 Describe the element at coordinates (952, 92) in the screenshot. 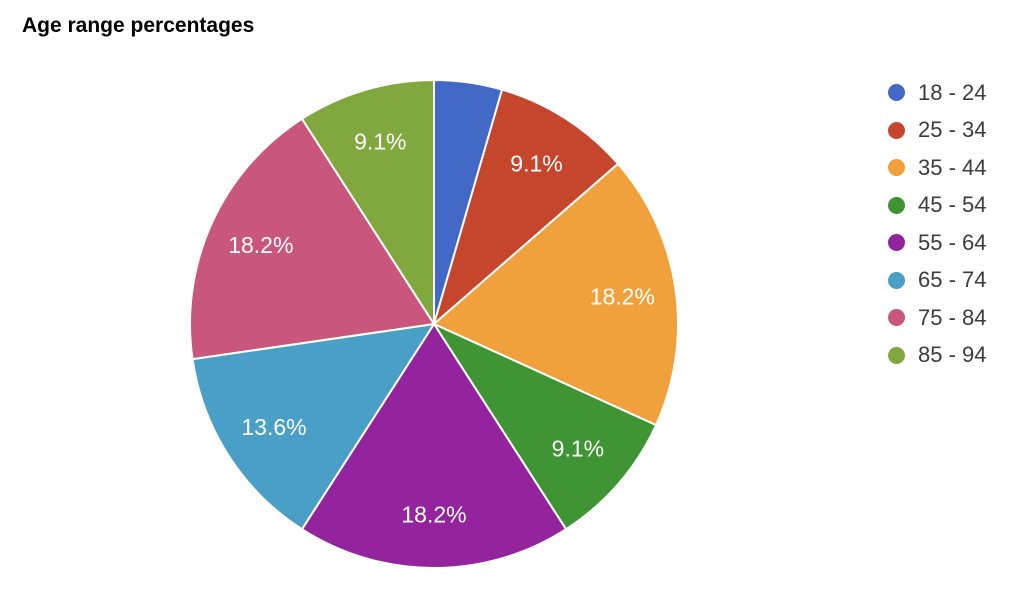

I see `legend-label: 18 - 24` at that location.